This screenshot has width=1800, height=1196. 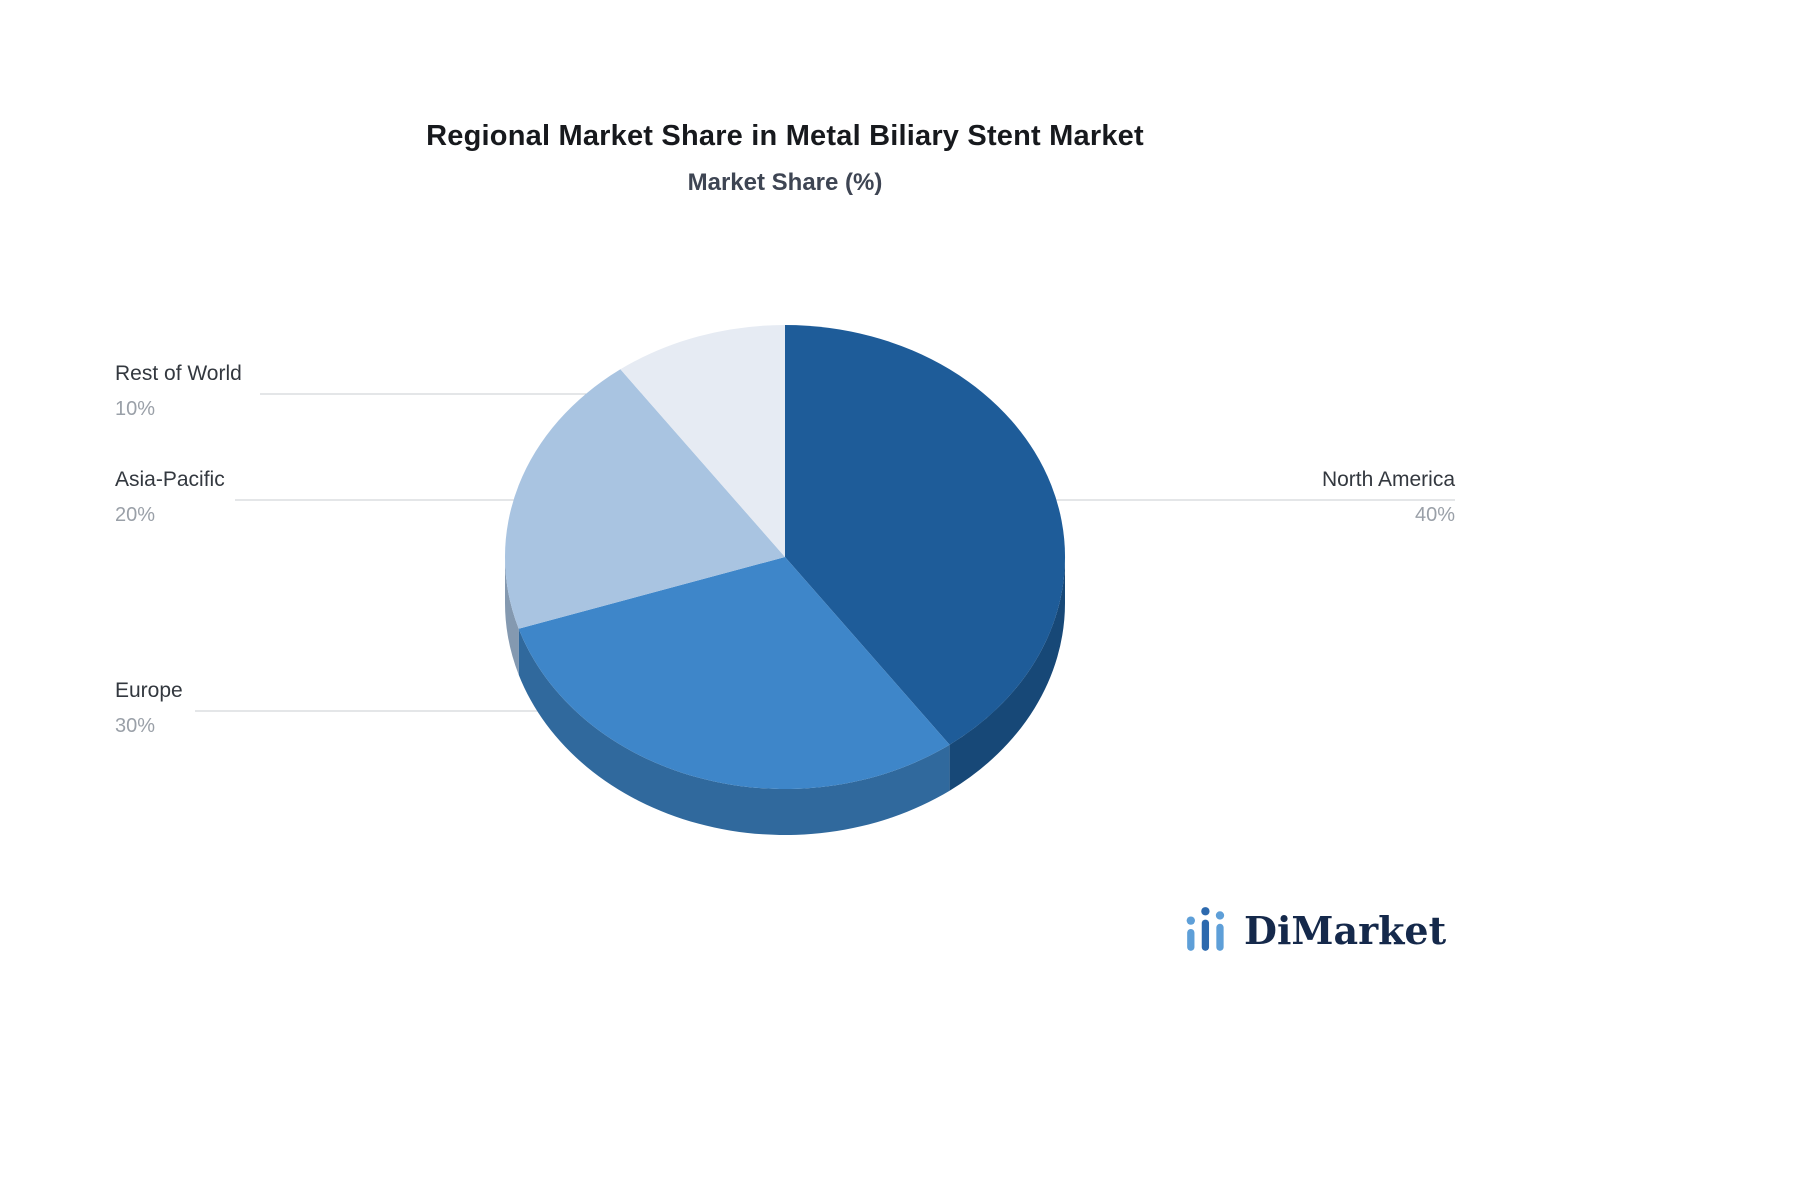 I want to click on chart-subtitle: Market Share (%), so click(x=785, y=182).